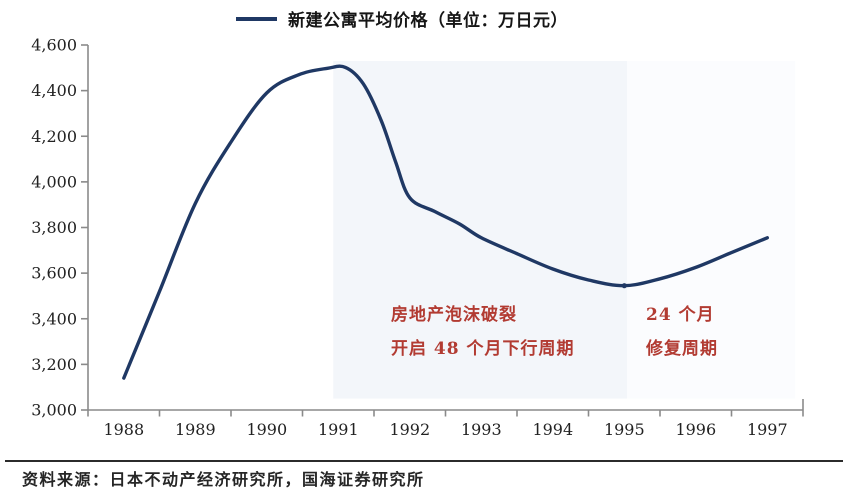 The image size is (847, 500). I want to click on region-24个月修复周期, so click(711, 230).